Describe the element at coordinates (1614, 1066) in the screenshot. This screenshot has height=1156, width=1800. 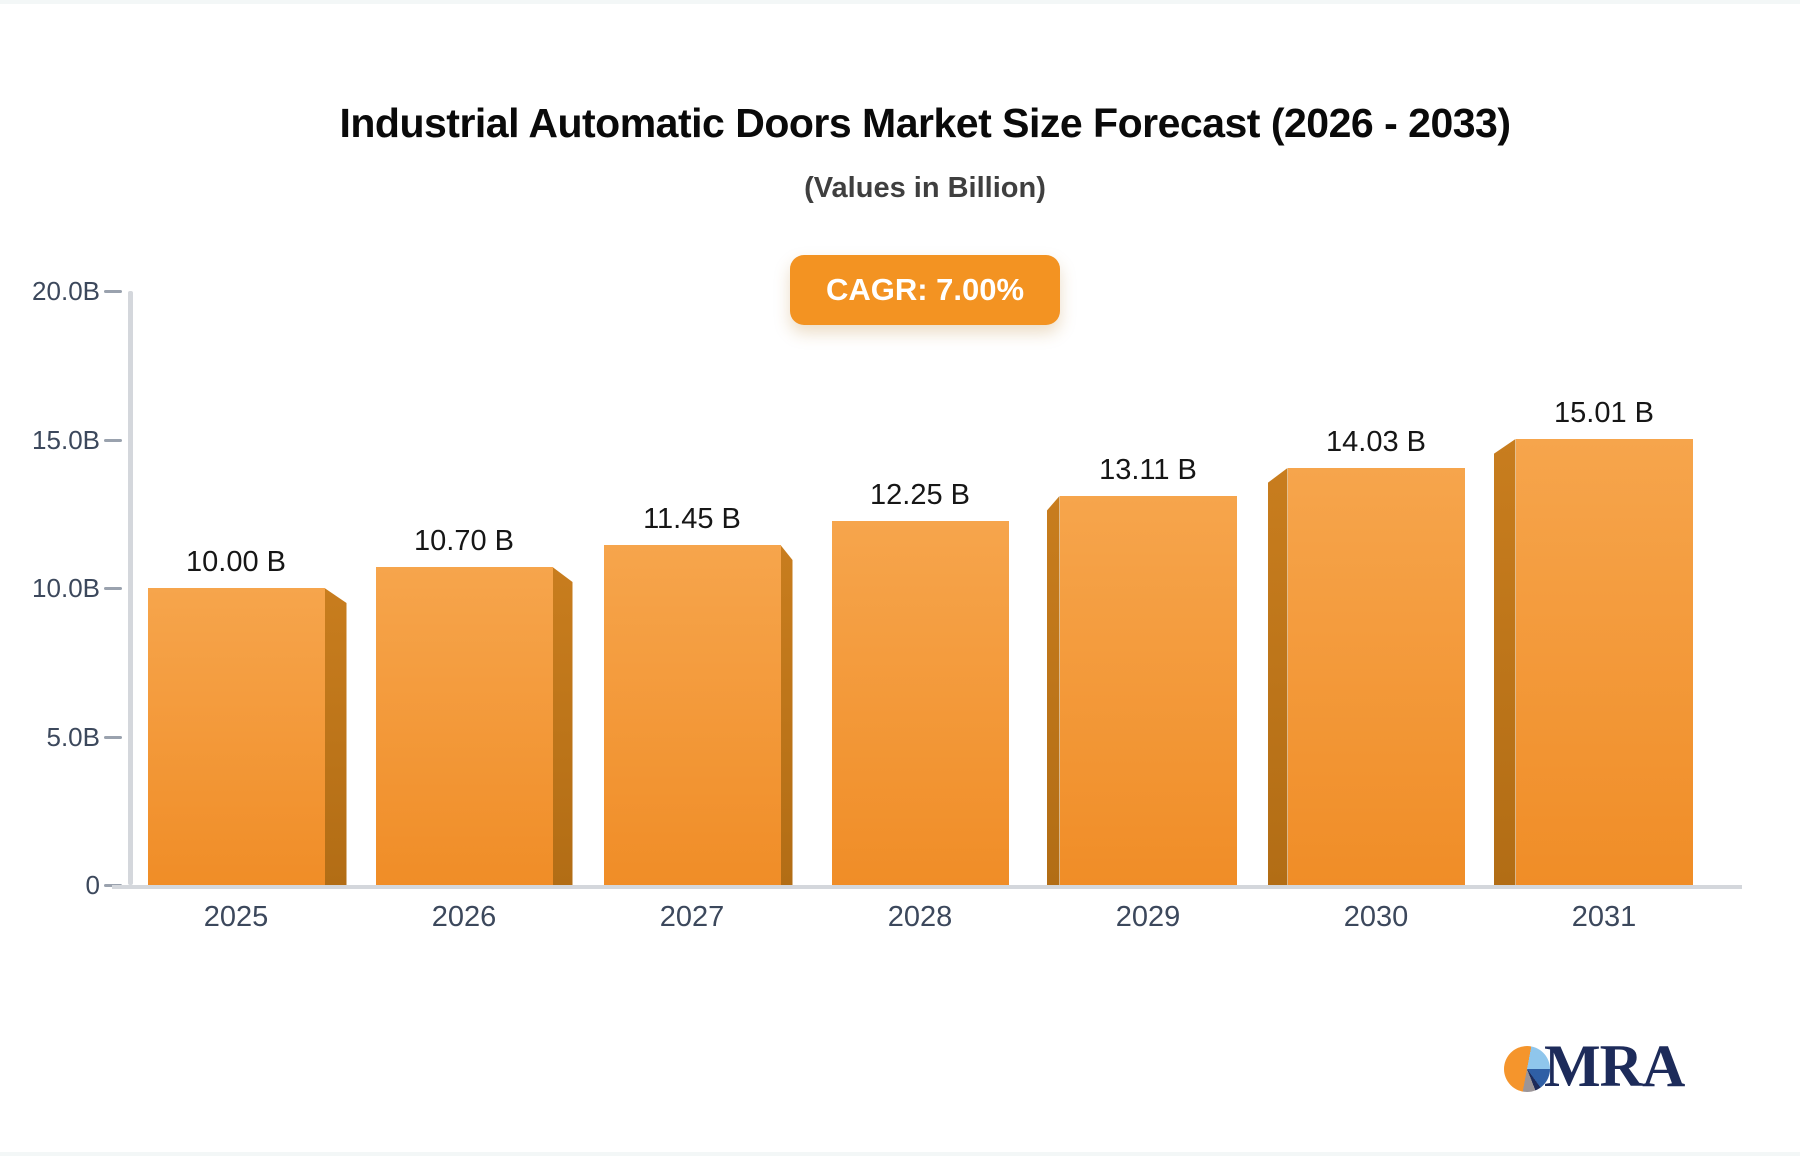
I see `logo-text: MRA` at that location.